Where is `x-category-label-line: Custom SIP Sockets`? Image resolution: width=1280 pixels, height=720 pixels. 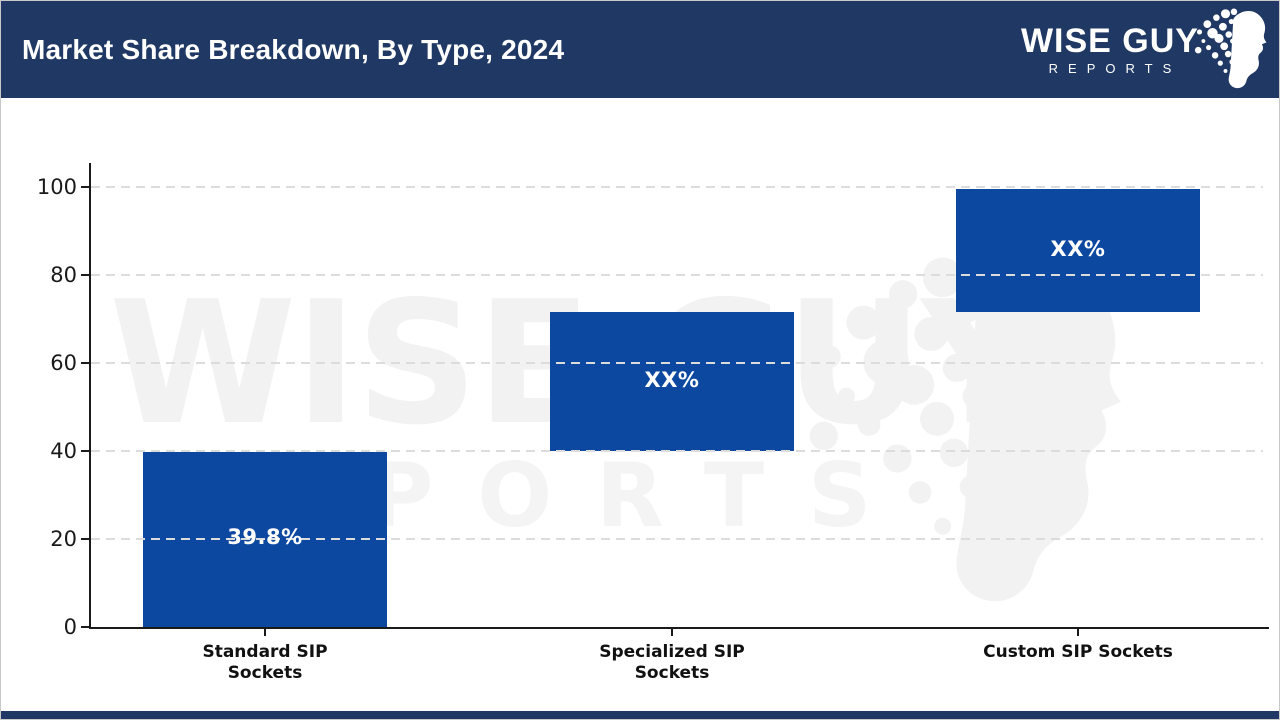 x-category-label-line: Custom SIP Sockets is located at coordinates (1078, 652).